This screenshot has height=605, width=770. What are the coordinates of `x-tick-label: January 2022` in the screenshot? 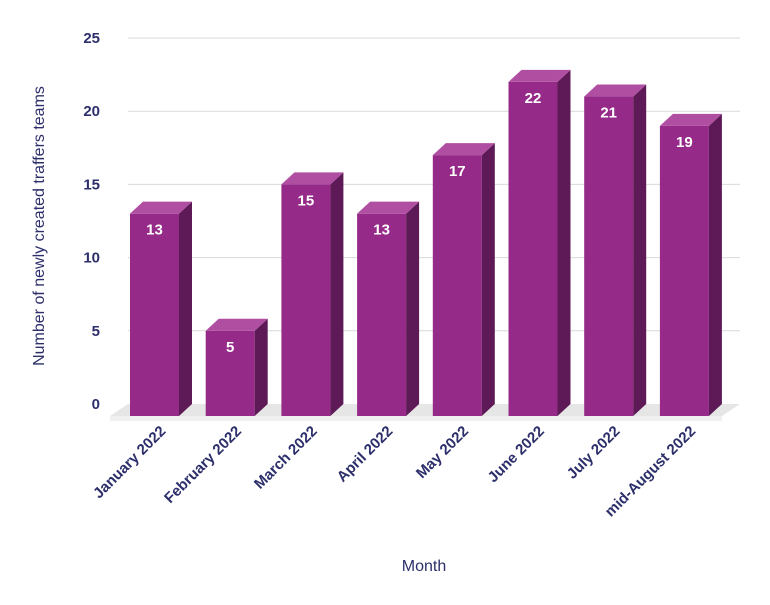 It's located at (129, 462).